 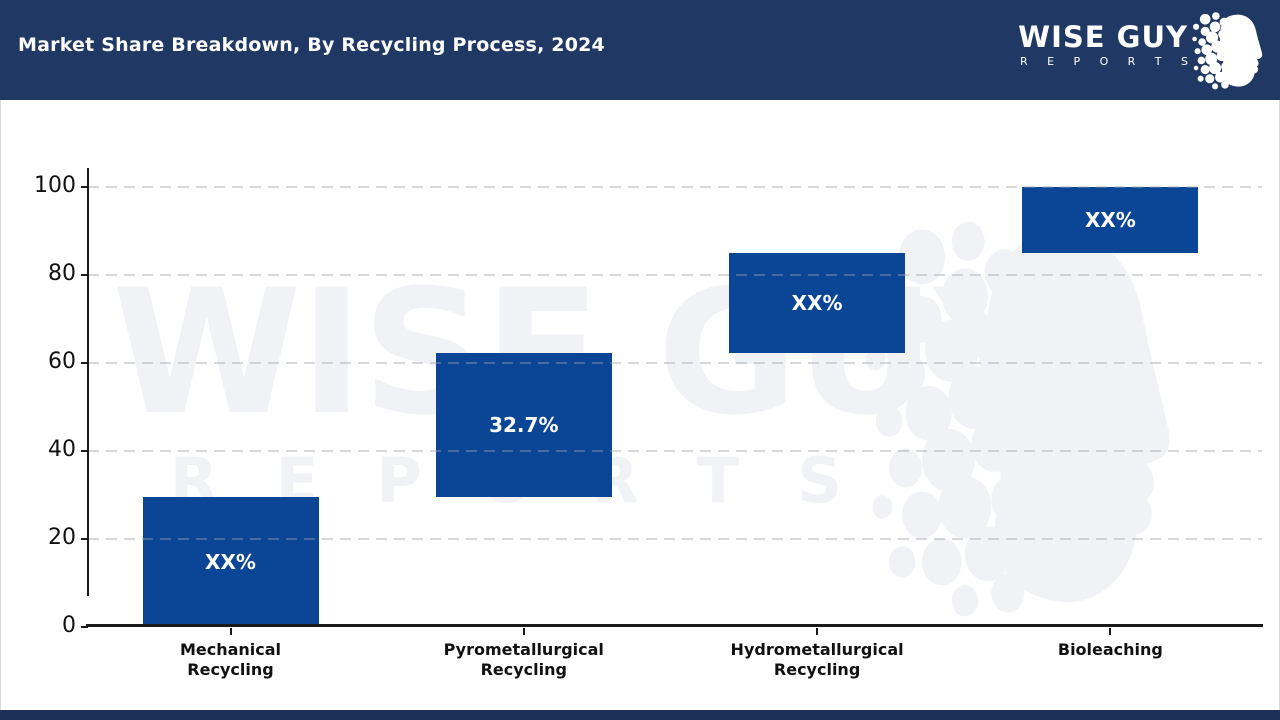 I want to click on wise-guy-reports-logo: WISE GUY R E P O R T S, so click(x=1136, y=51).